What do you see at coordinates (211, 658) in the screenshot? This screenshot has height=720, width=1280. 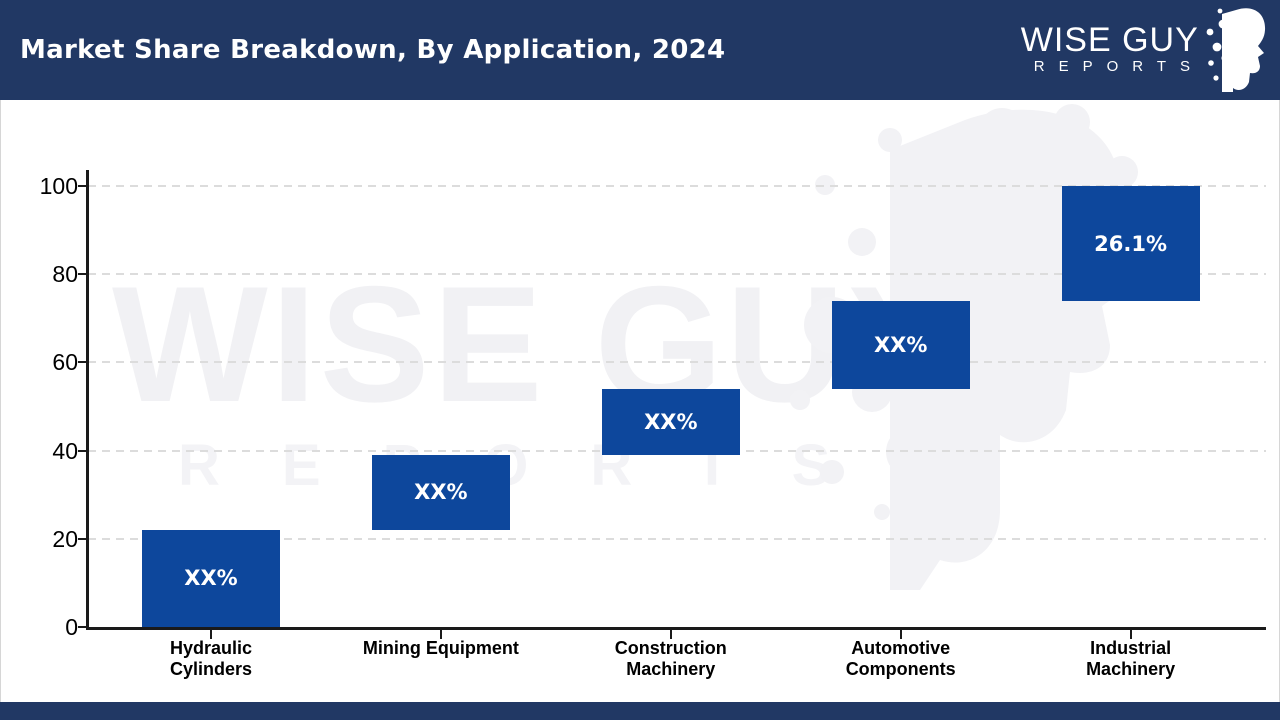 I see `category-label: Hydraulic Cylinders` at bounding box center [211, 658].